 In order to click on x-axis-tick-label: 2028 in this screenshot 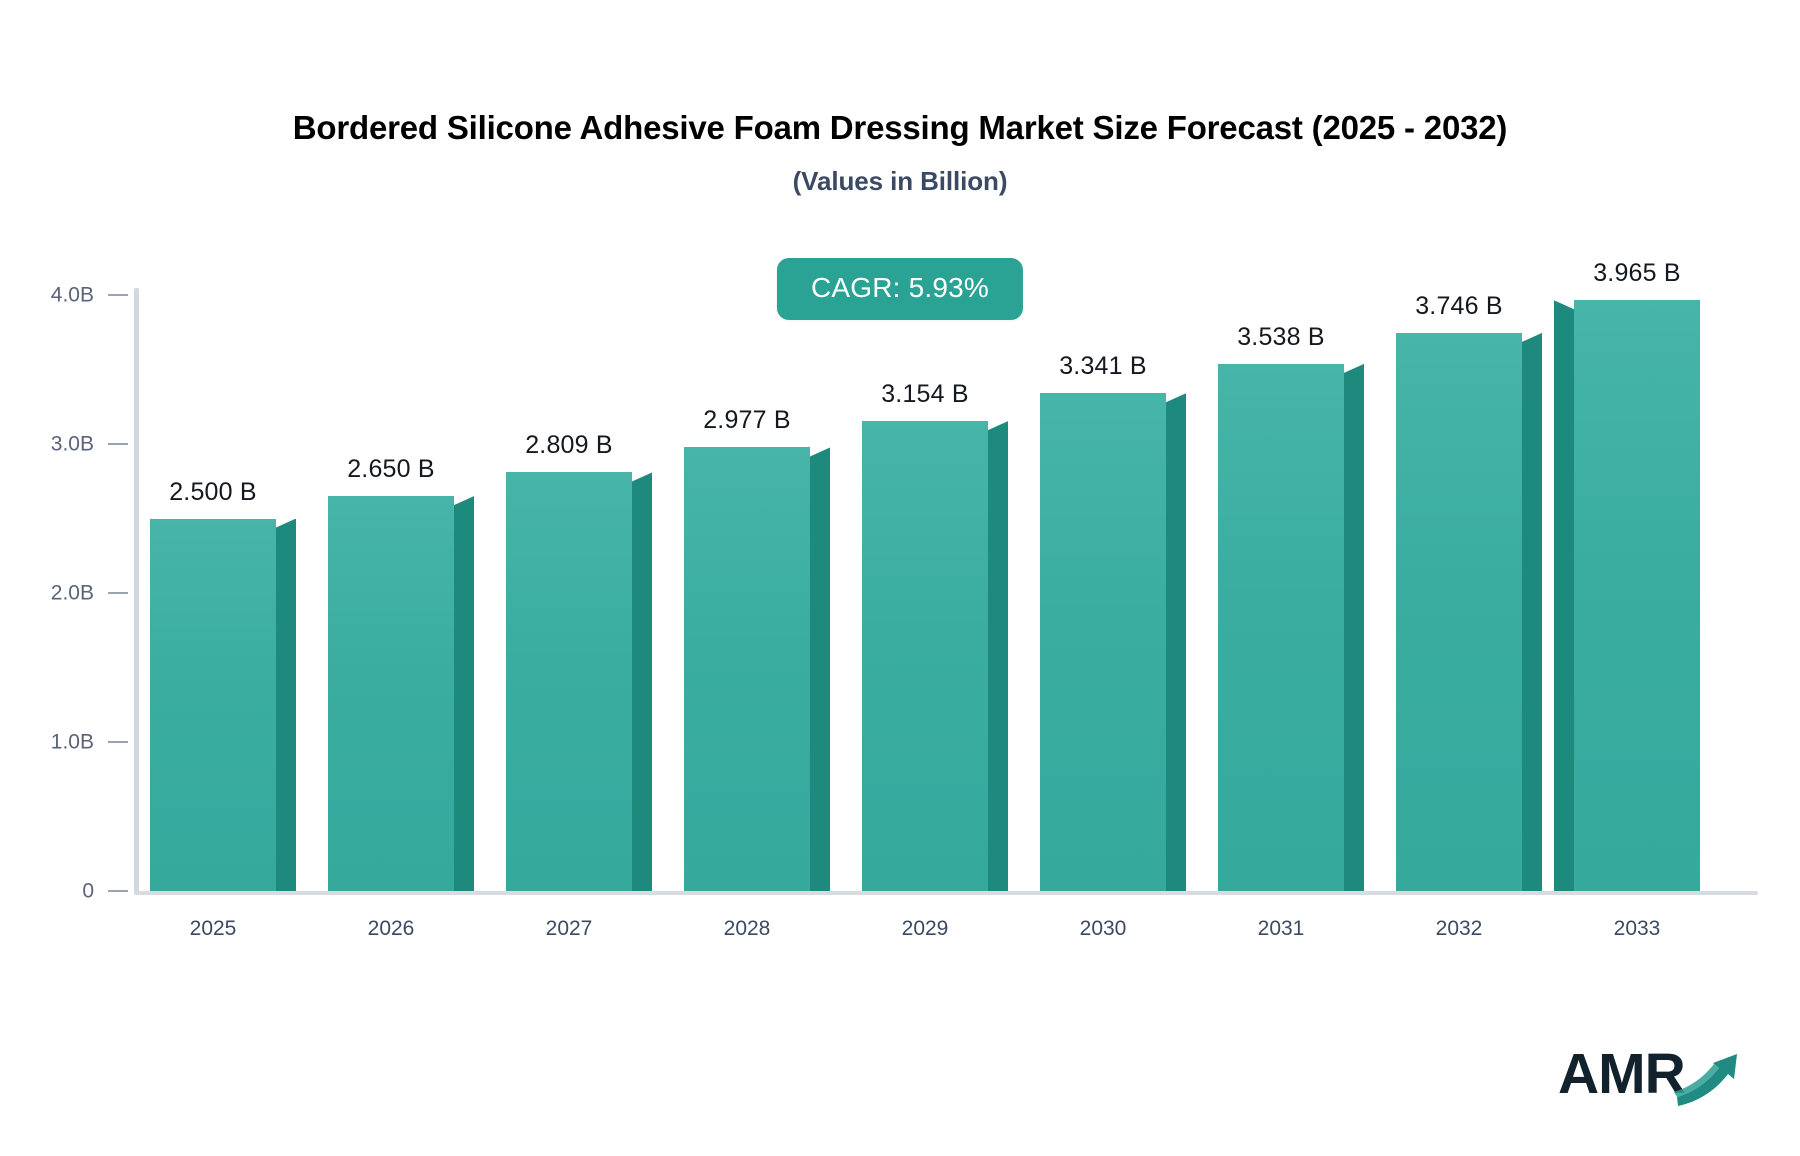, I will do `click(747, 928)`.